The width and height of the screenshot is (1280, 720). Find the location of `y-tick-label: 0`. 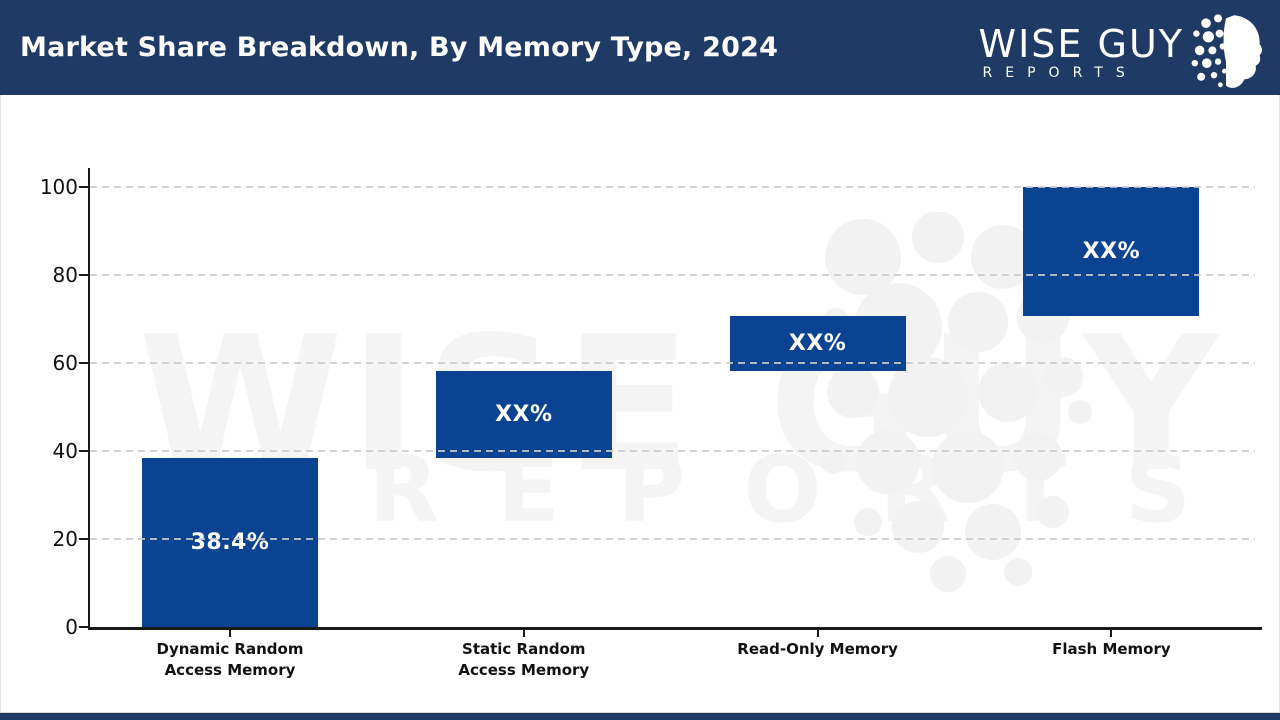

y-tick-label: 0 is located at coordinates (71, 627).